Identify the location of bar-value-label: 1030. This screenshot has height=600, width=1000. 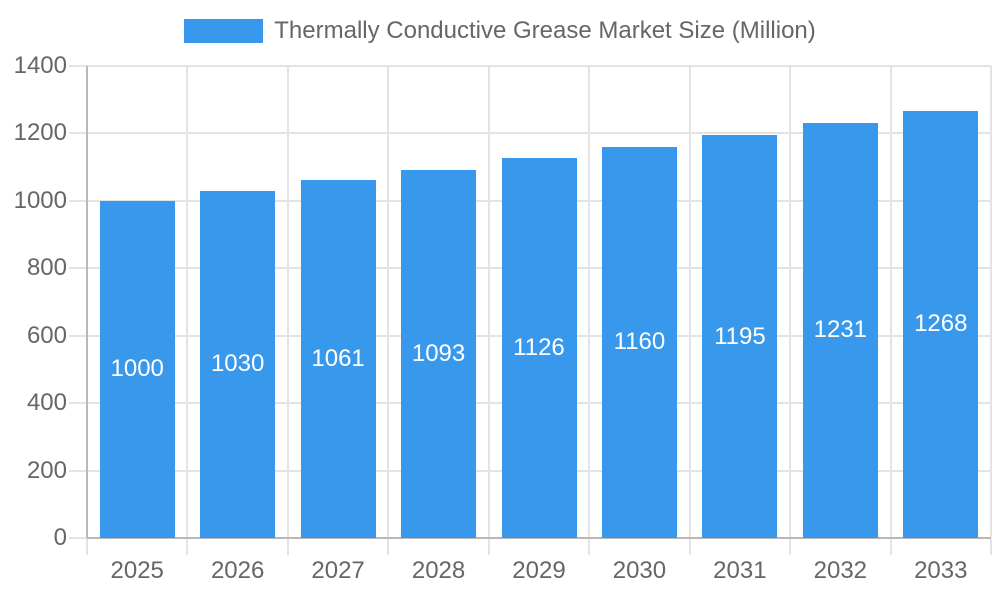
(237, 364).